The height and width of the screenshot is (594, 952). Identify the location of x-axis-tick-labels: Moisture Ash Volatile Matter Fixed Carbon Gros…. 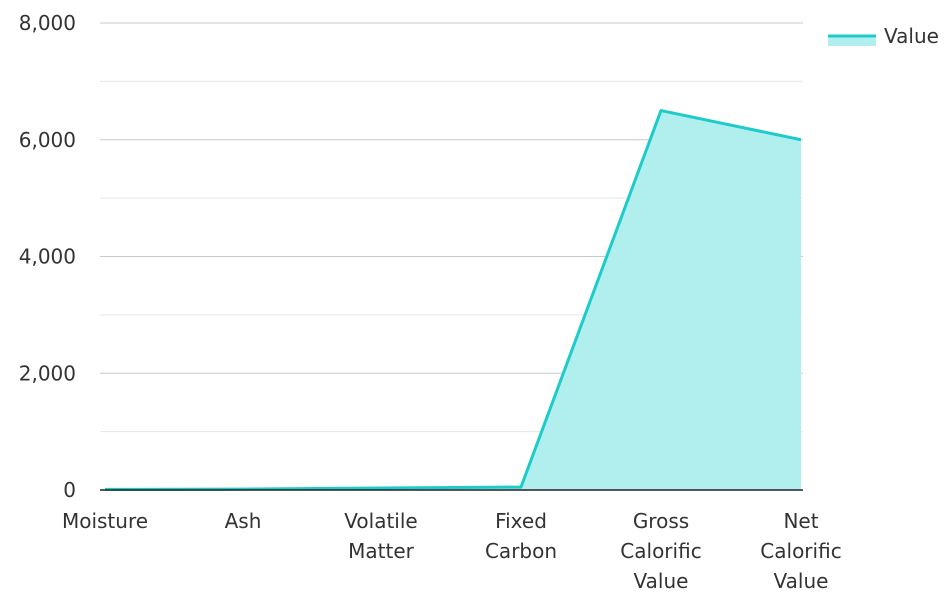
(452, 551).